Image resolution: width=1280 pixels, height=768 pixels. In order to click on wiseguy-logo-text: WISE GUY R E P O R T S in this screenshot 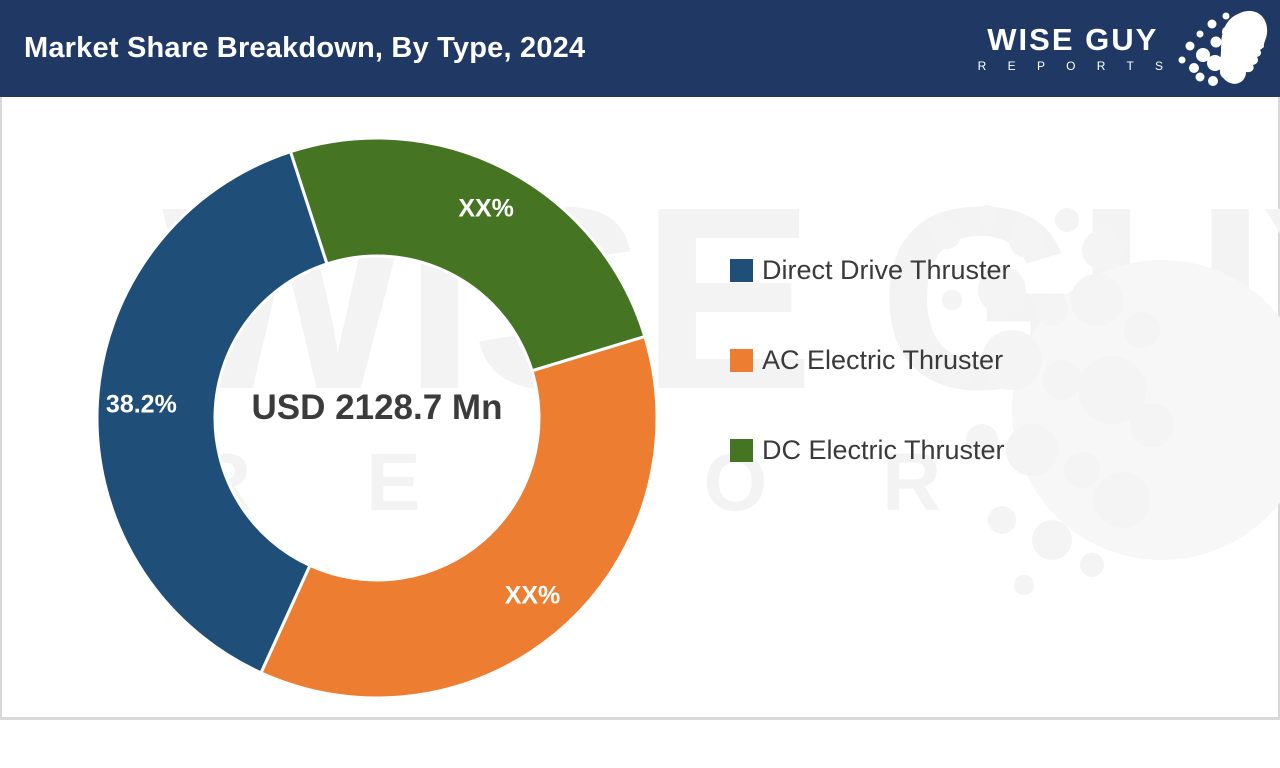, I will do `click(1073, 48)`.